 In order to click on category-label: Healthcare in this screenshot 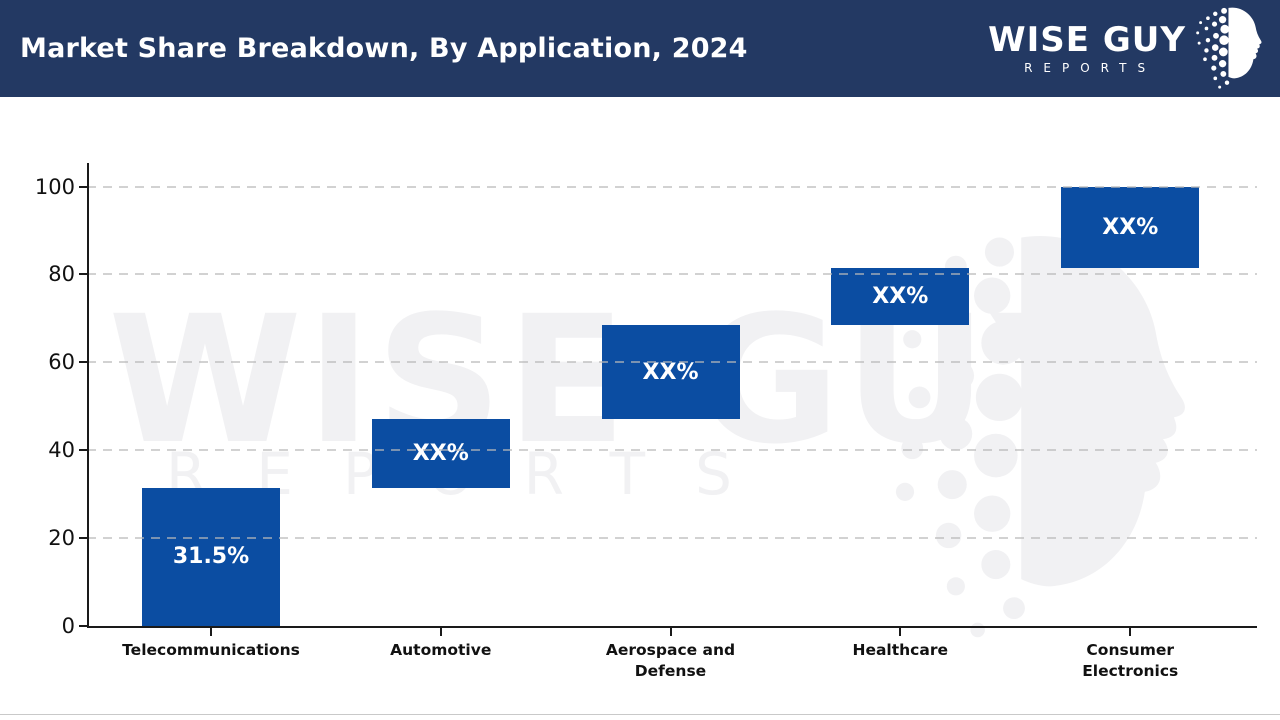, I will do `click(900, 650)`.